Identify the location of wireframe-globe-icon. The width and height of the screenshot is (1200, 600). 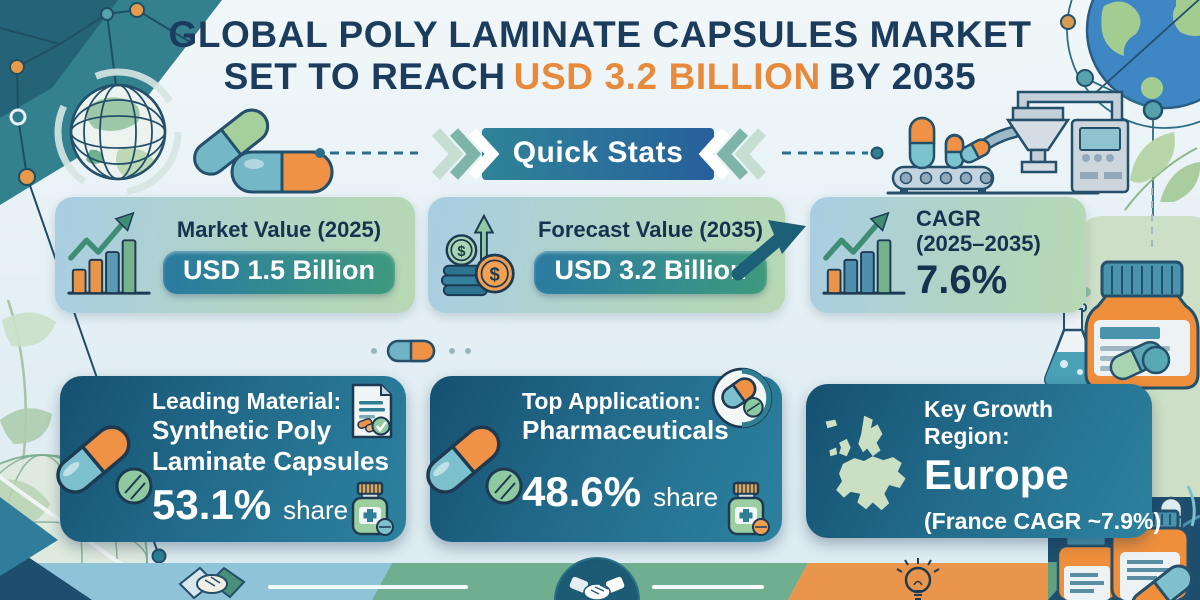
(118, 132).